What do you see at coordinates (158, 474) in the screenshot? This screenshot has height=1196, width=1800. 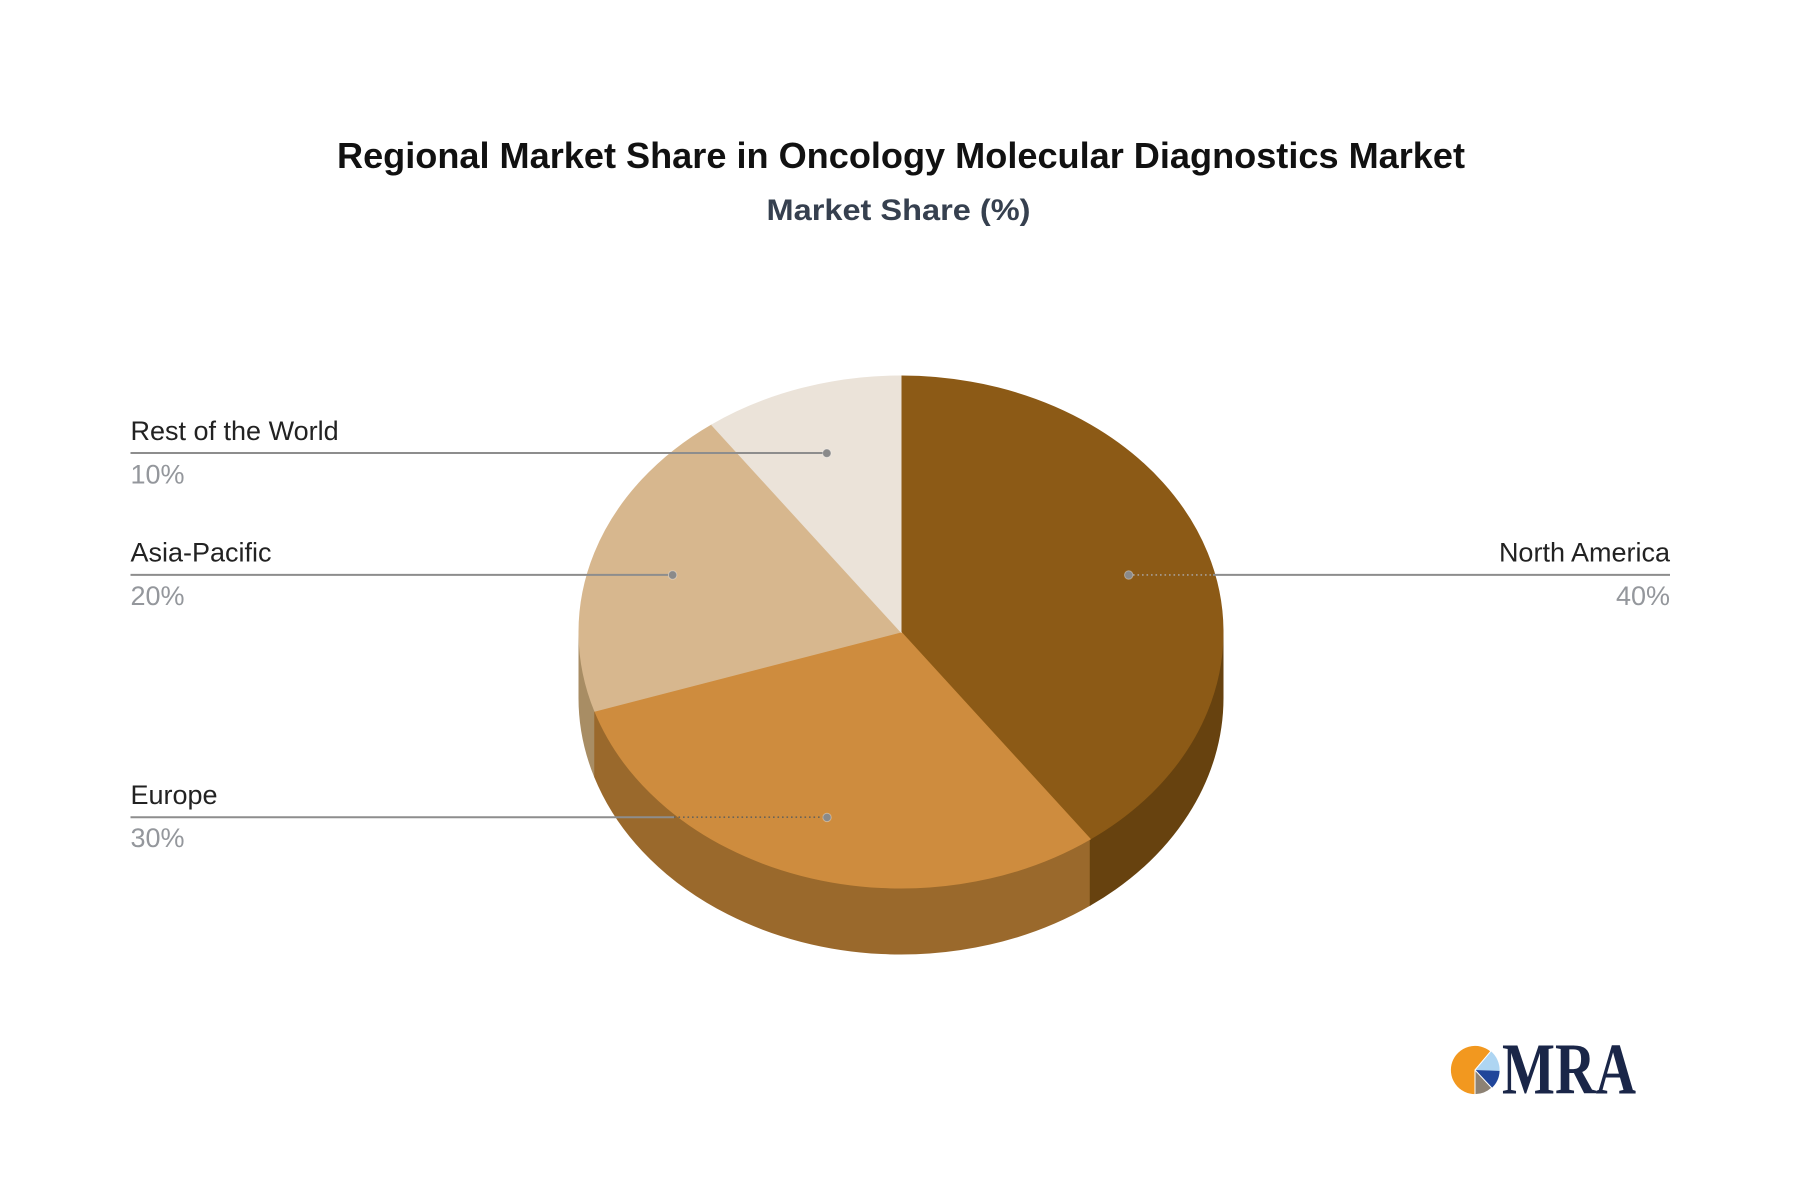 I see `svg-text: 10%` at bounding box center [158, 474].